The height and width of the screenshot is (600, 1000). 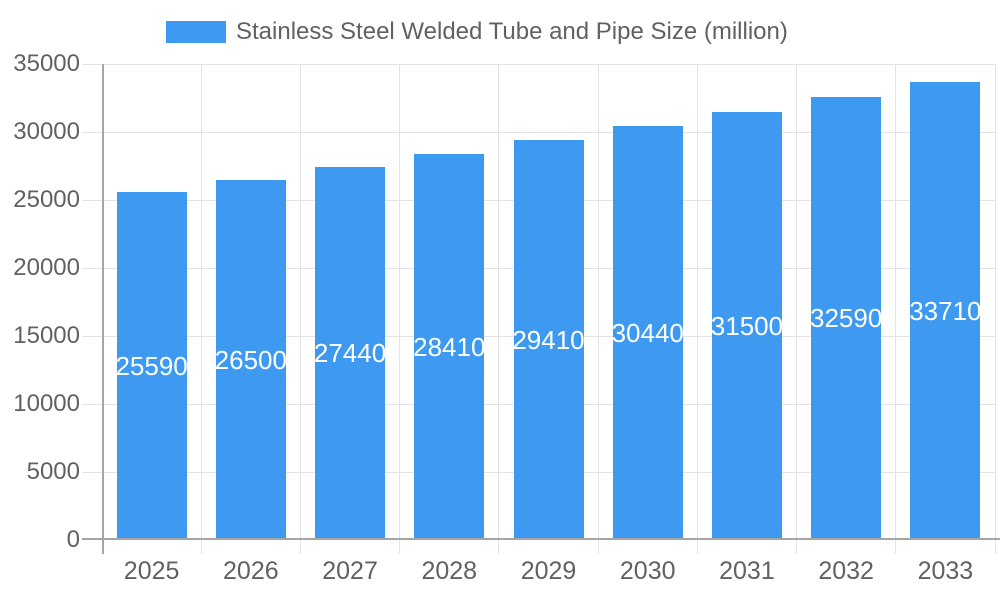 What do you see at coordinates (449, 571) in the screenshot?
I see `x-tick-label-2028: 2028` at bounding box center [449, 571].